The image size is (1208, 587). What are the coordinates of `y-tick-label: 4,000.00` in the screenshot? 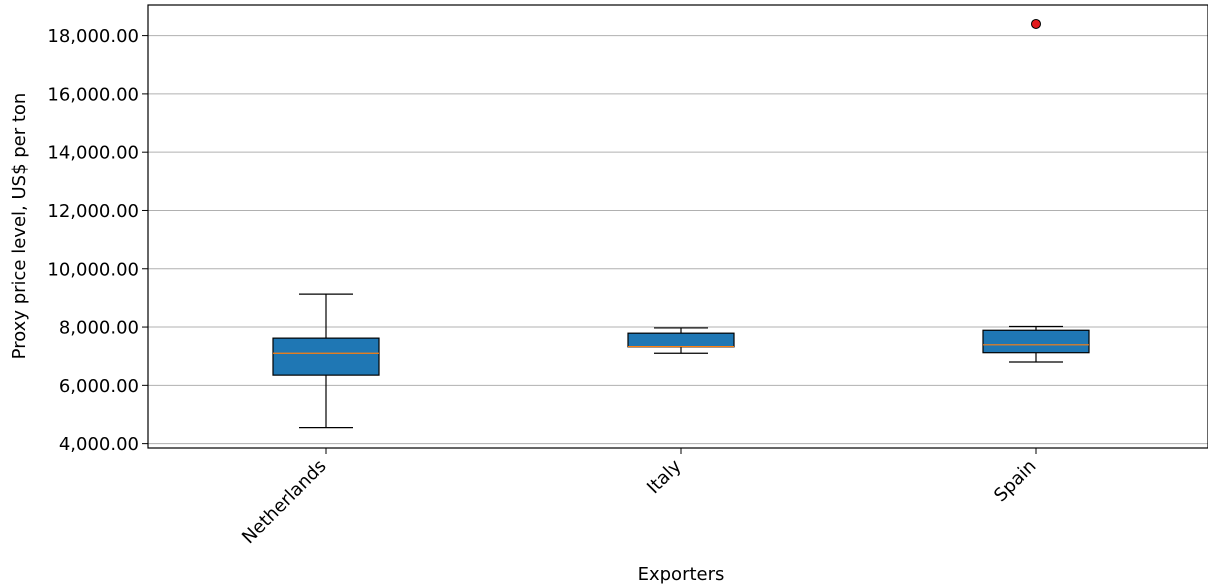 It's located at (99, 444).